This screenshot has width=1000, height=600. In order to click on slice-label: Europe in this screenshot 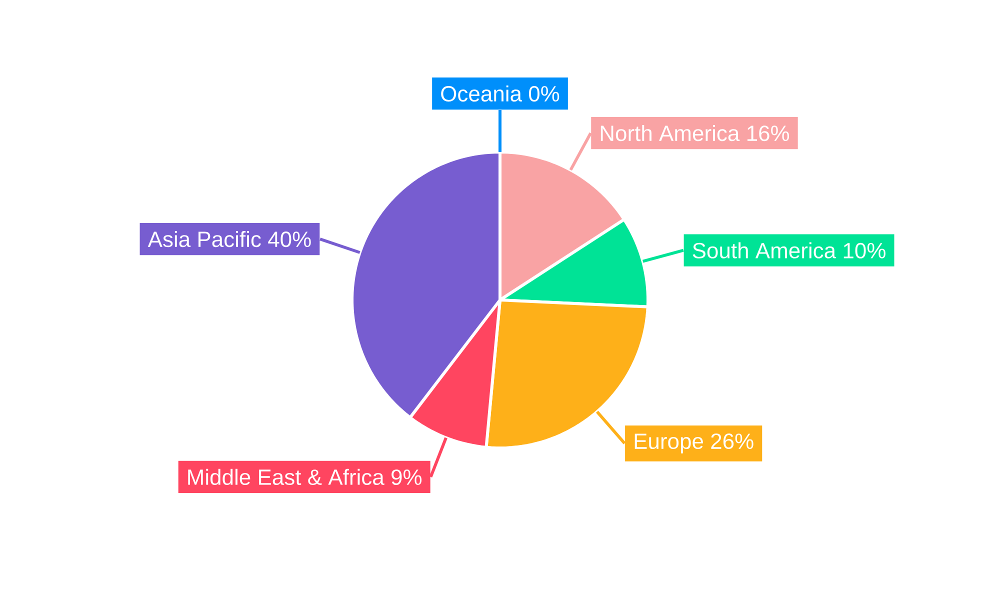, I will do `click(668, 444)`.